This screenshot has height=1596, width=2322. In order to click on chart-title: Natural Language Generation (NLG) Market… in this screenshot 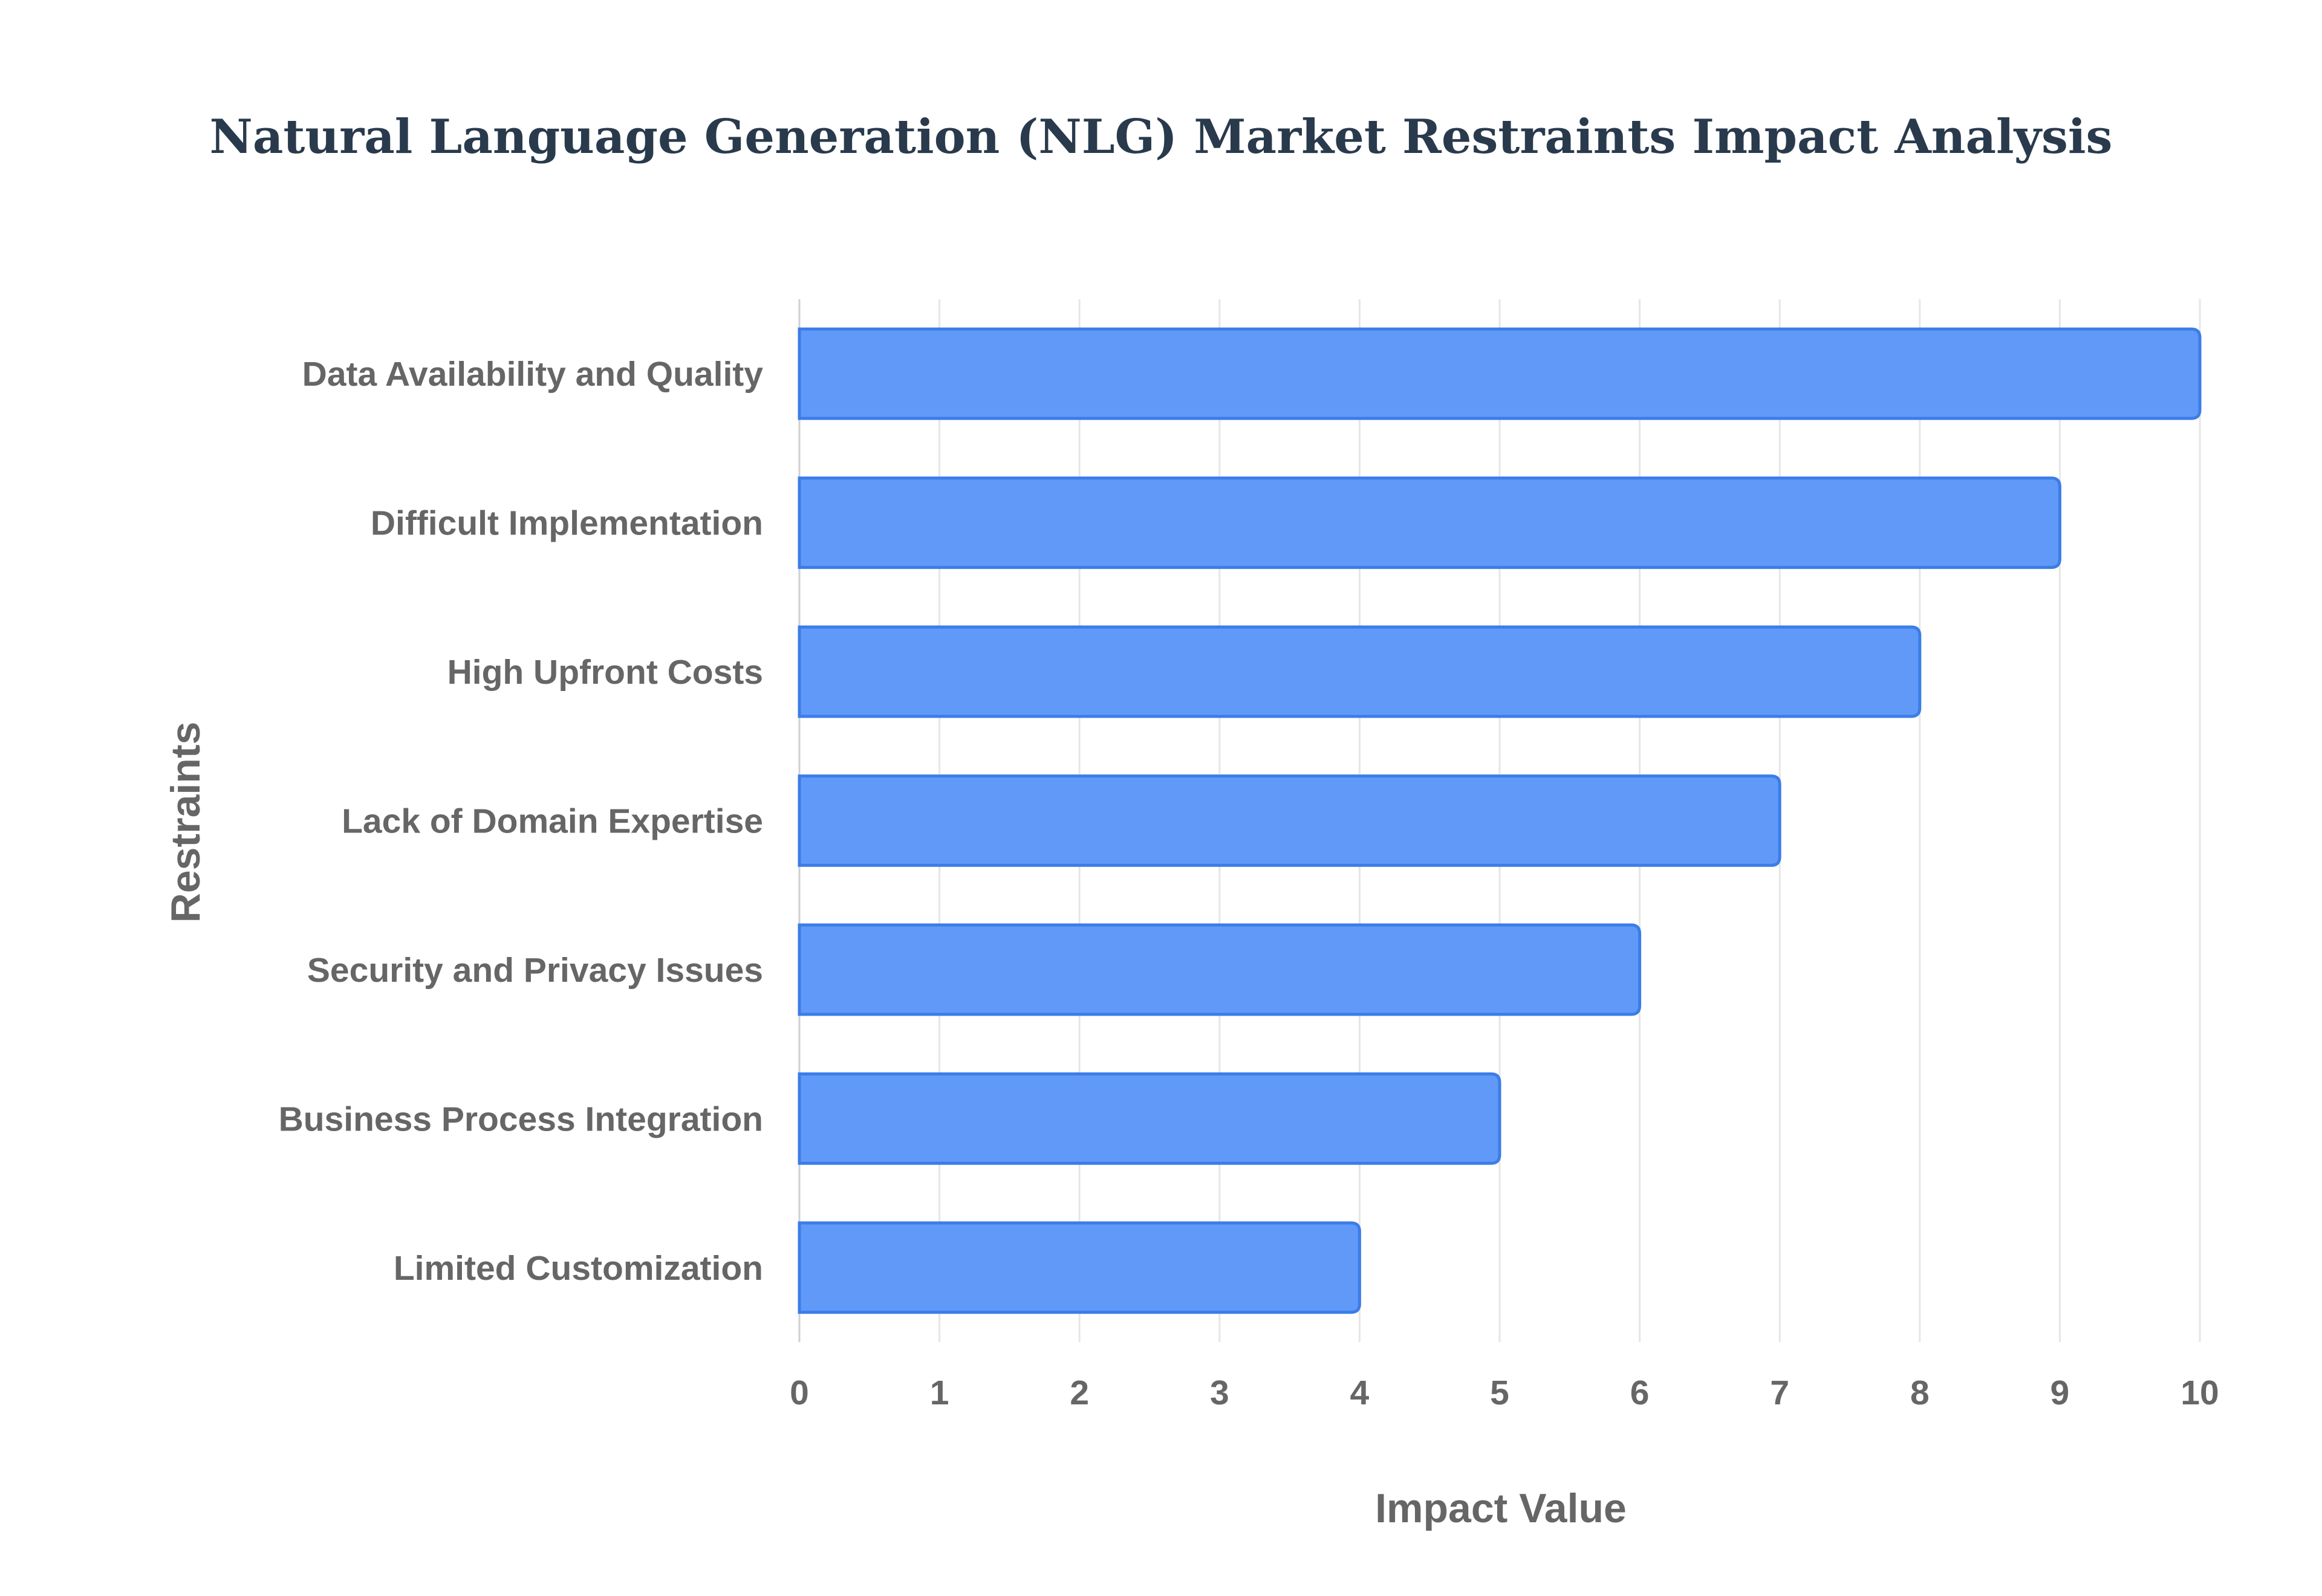, I will do `click(1161, 136)`.